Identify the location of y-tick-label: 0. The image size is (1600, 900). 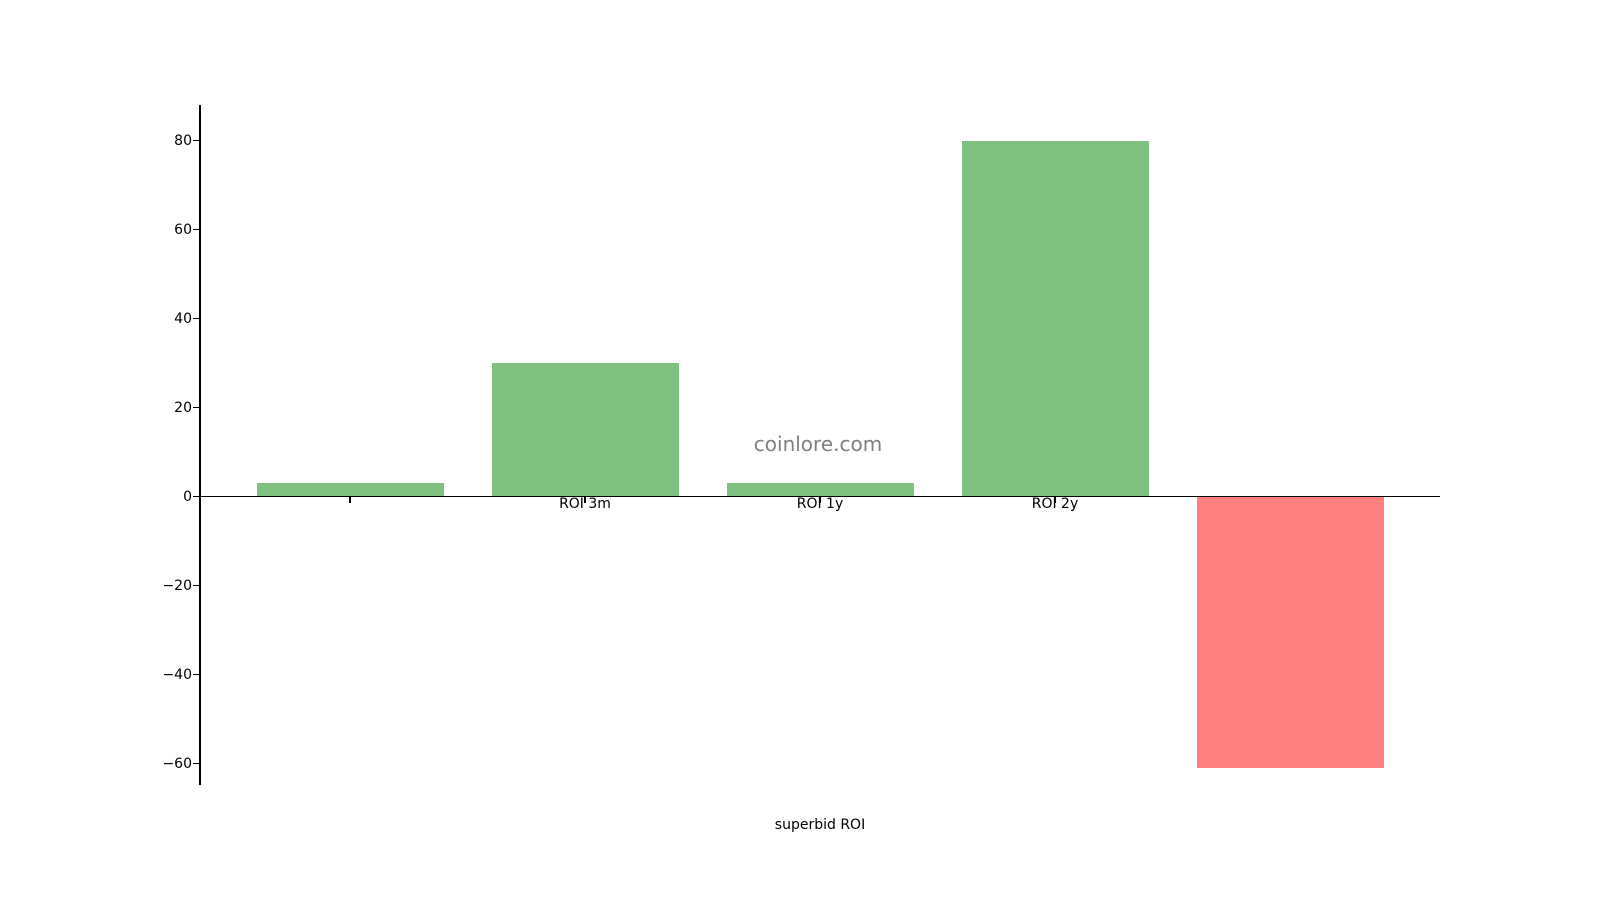
(187, 496).